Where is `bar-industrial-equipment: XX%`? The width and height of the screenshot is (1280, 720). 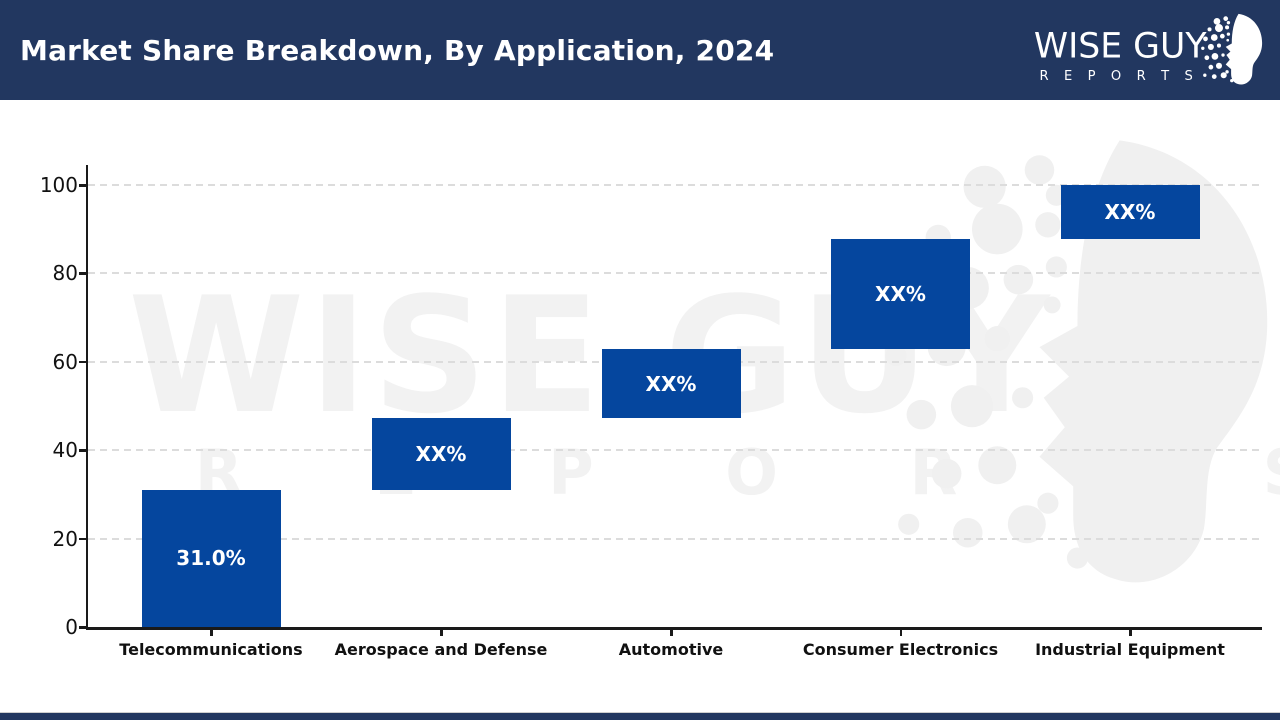 bar-industrial-equipment: XX% is located at coordinates (1130, 212).